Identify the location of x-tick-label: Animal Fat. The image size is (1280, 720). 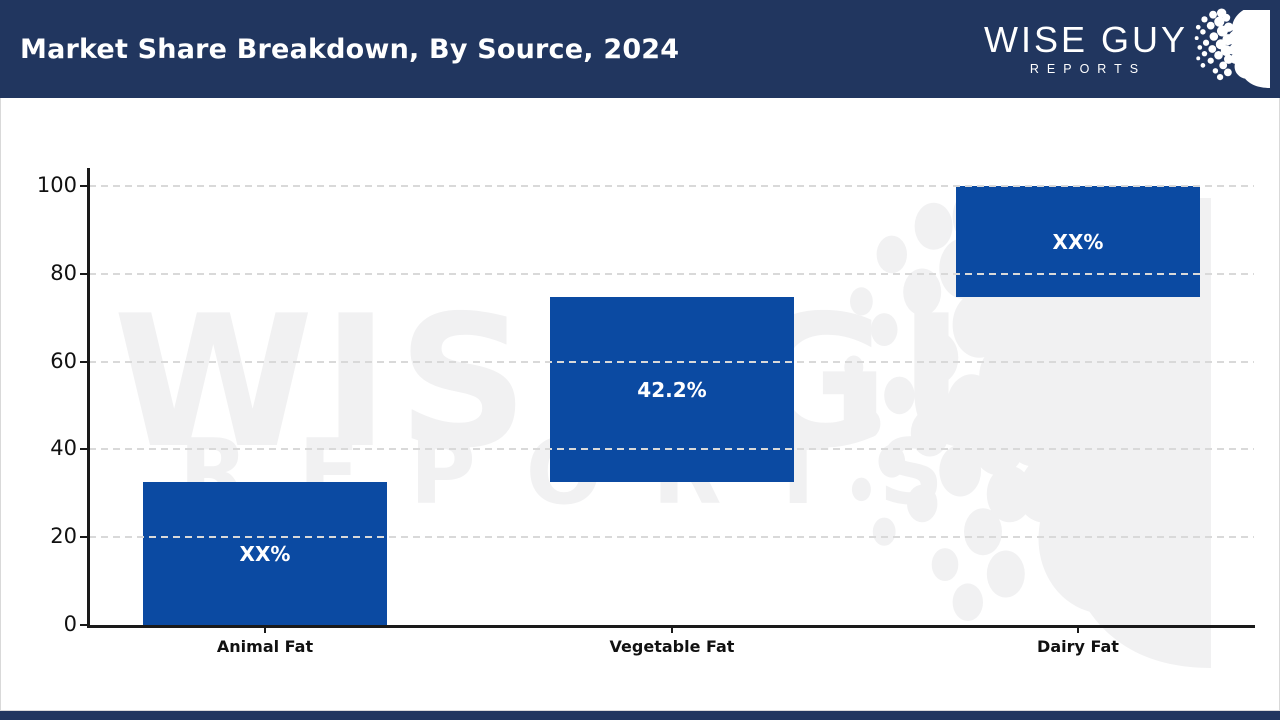
(265, 646).